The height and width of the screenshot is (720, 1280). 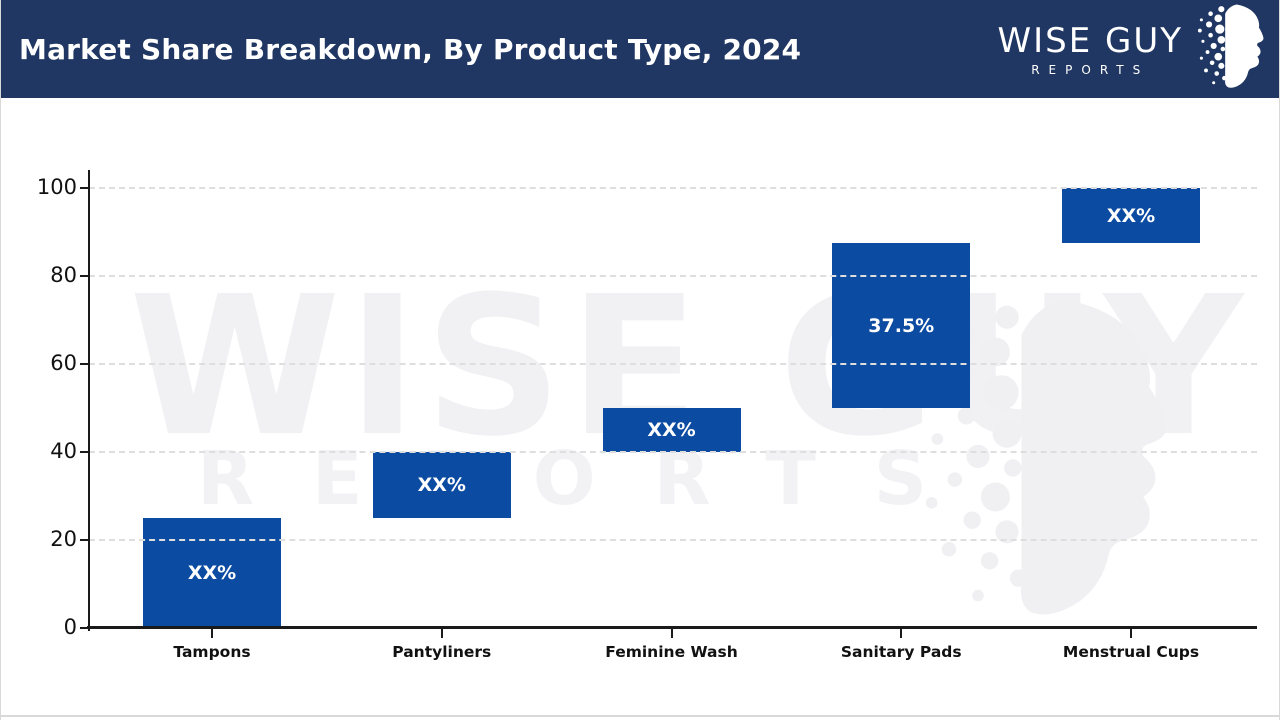 What do you see at coordinates (63, 275) in the screenshot?
I see `y-tick-label: 80` at bounding box center [63, 275].